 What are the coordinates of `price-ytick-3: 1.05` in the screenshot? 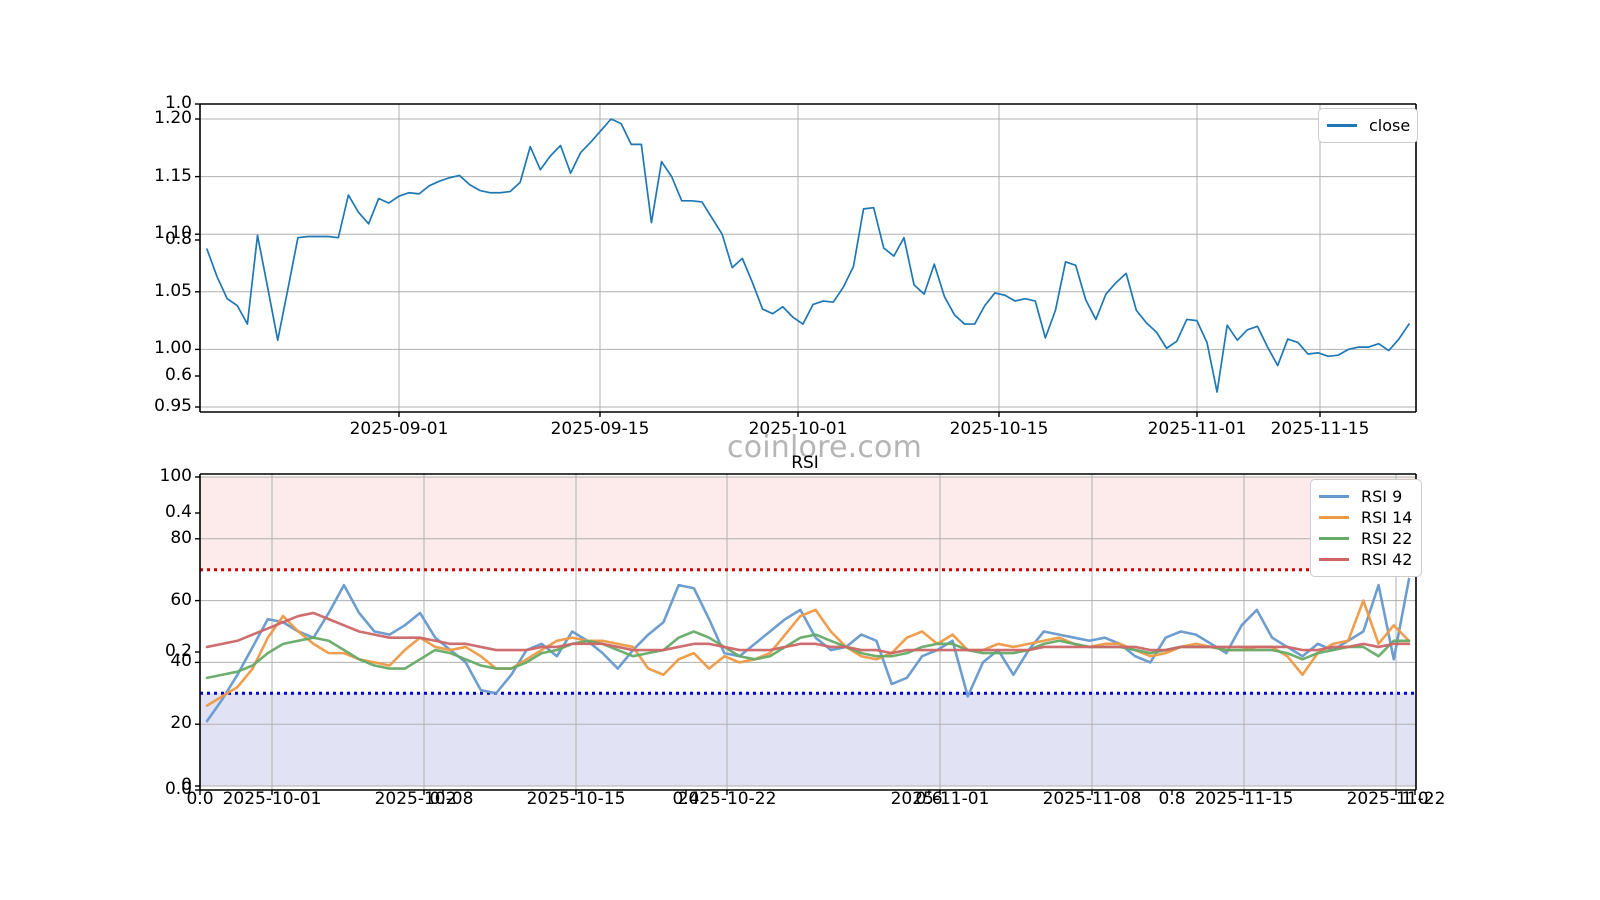 It's located at (173, 290).